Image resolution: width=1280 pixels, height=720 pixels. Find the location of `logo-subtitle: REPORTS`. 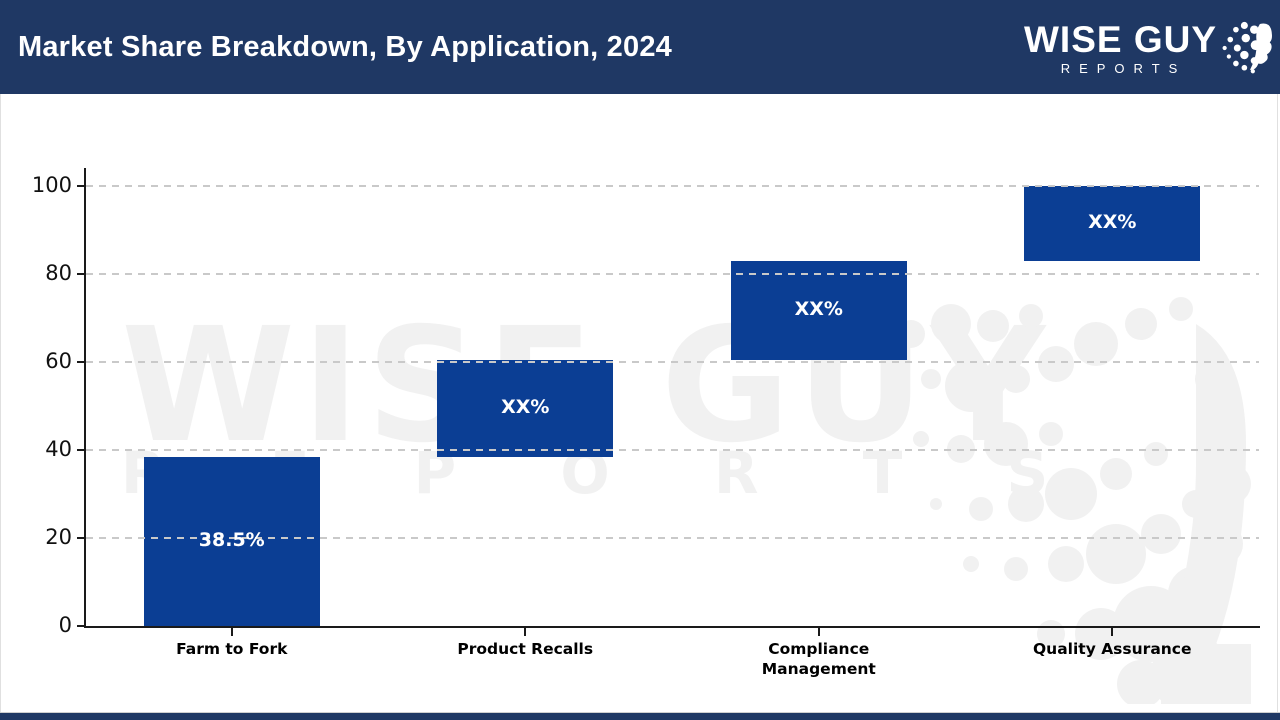

logo-subtitle: REPORTS is located at coordinates (1123, 68).